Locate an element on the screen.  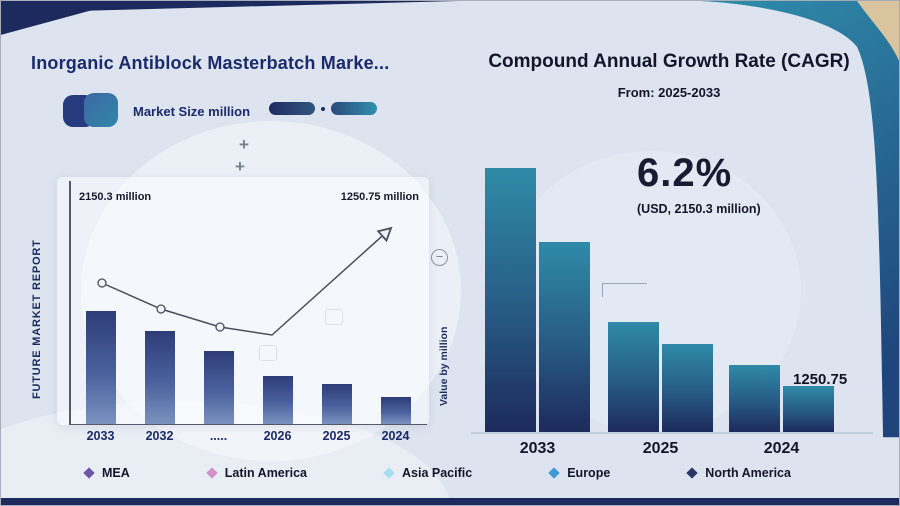
market-size-icon is located at coordinates (92, 111).